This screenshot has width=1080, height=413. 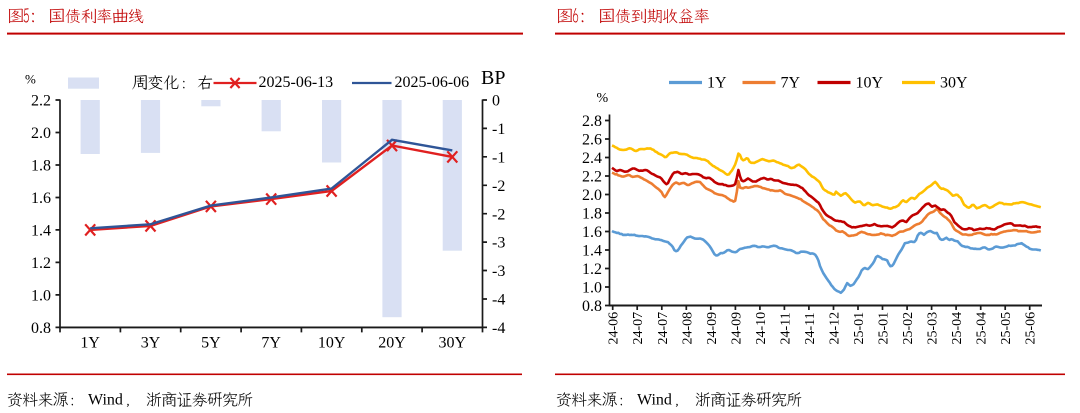 What do you see at coordinates (933, 328) in the screenshot?
I see `svg-text: 25-03` at bounding box center [933, 328].